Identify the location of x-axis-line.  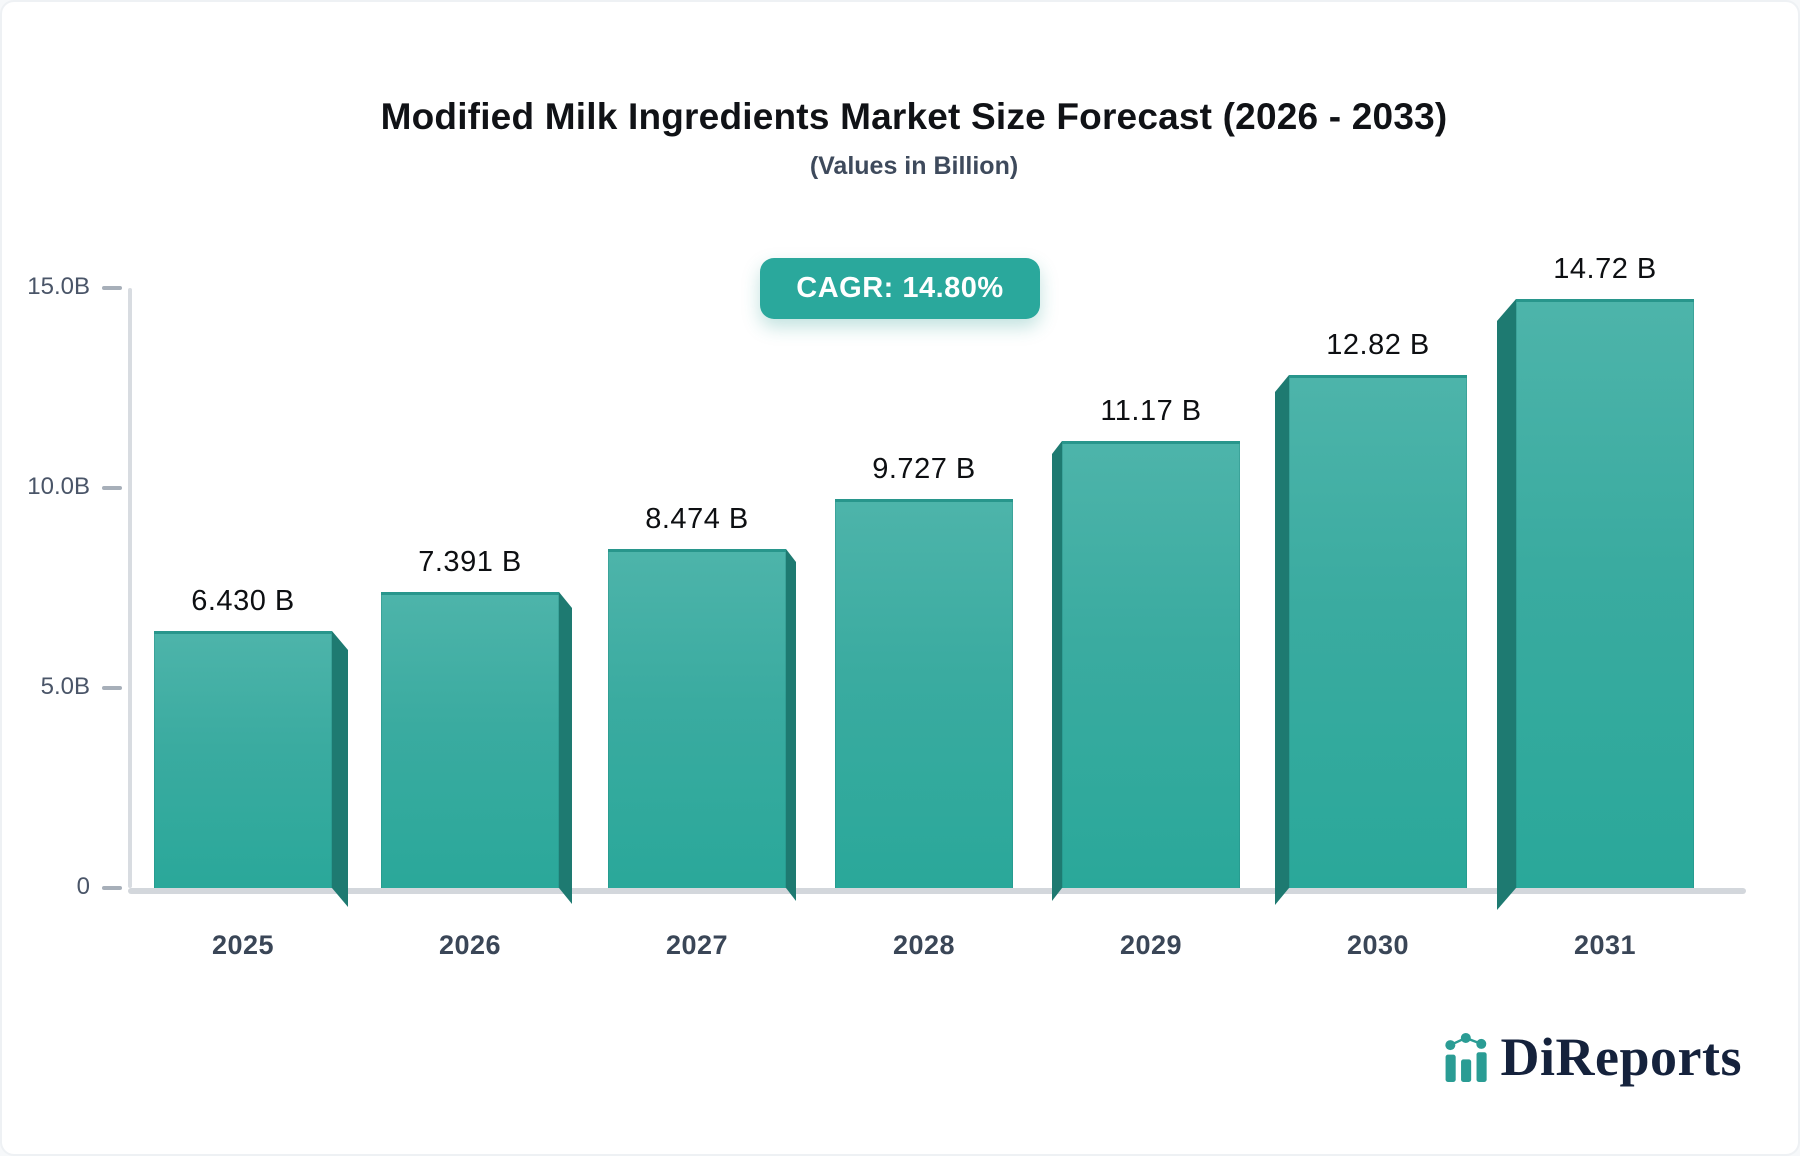
(937, 891).